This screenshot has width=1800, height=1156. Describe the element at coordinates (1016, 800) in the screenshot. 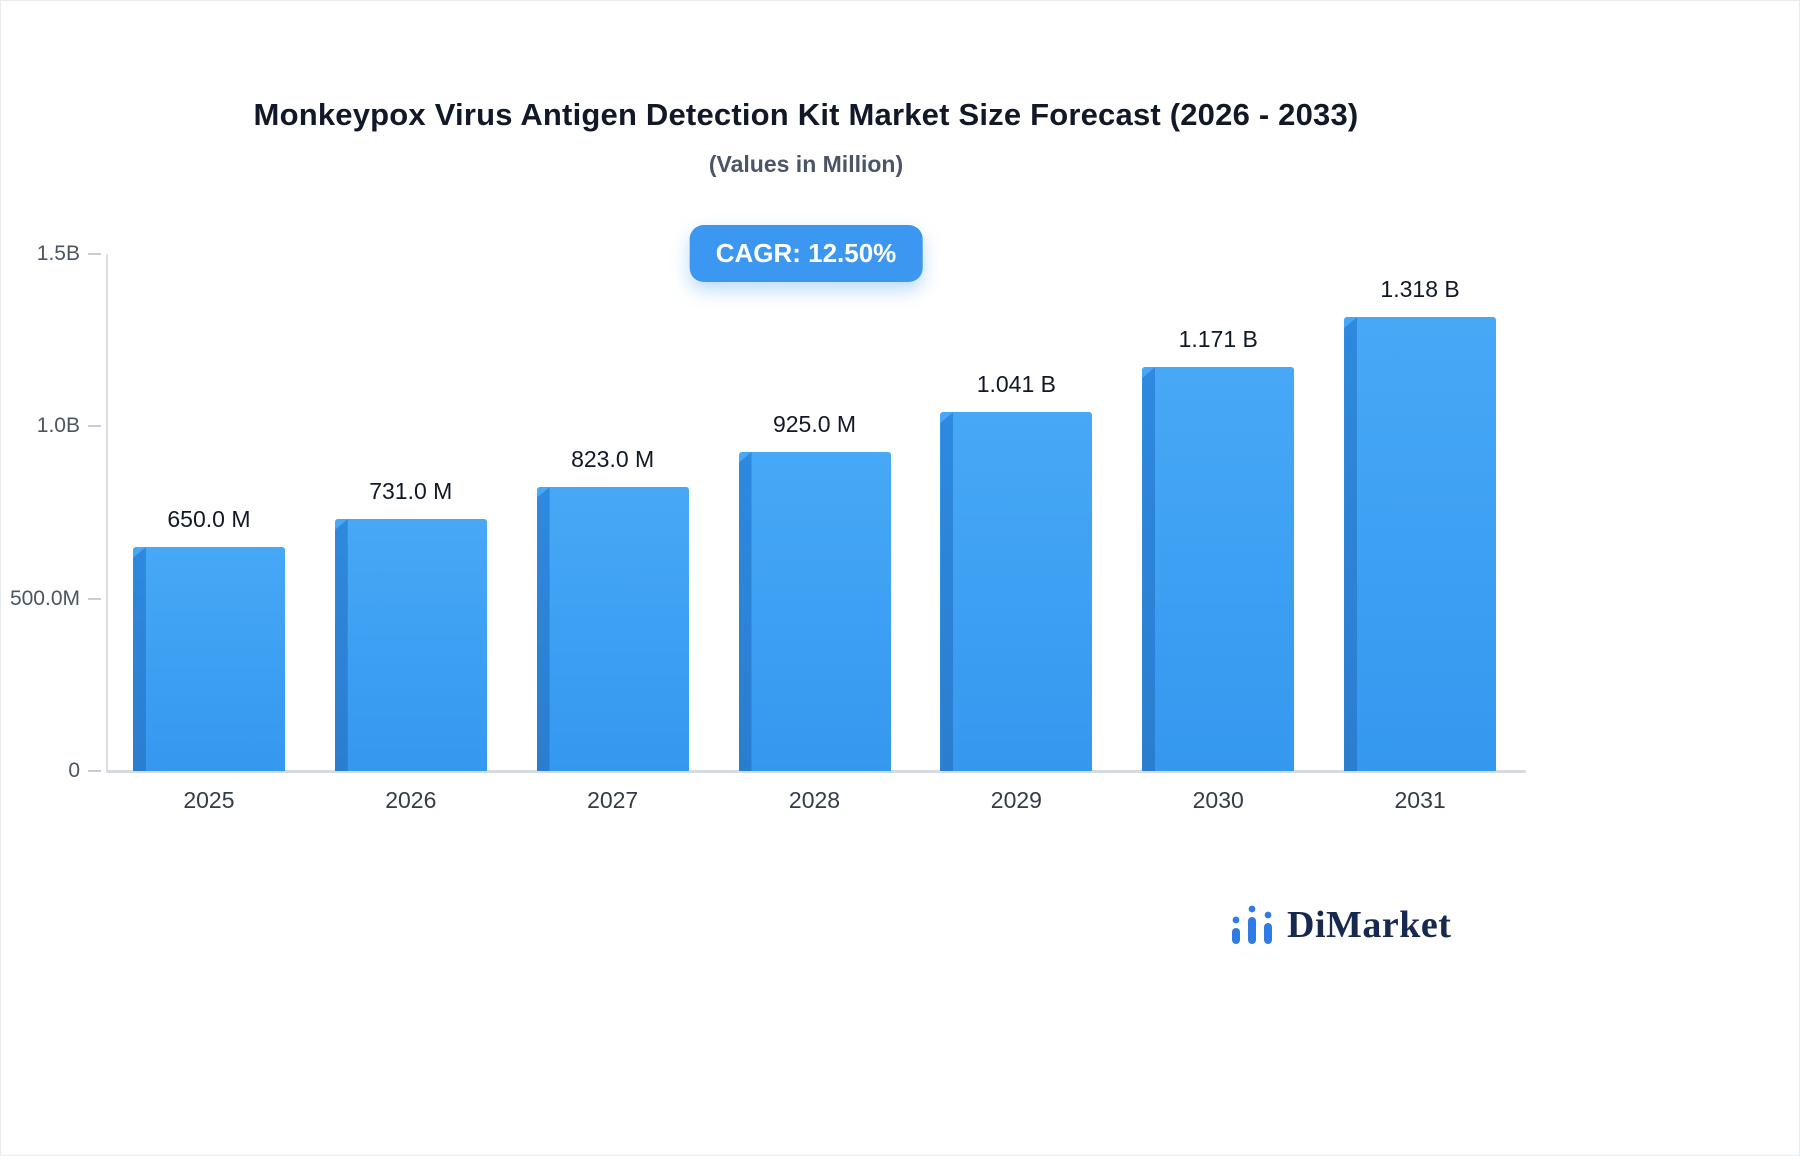

I see `x-axis-category-label: 2029` at that location.